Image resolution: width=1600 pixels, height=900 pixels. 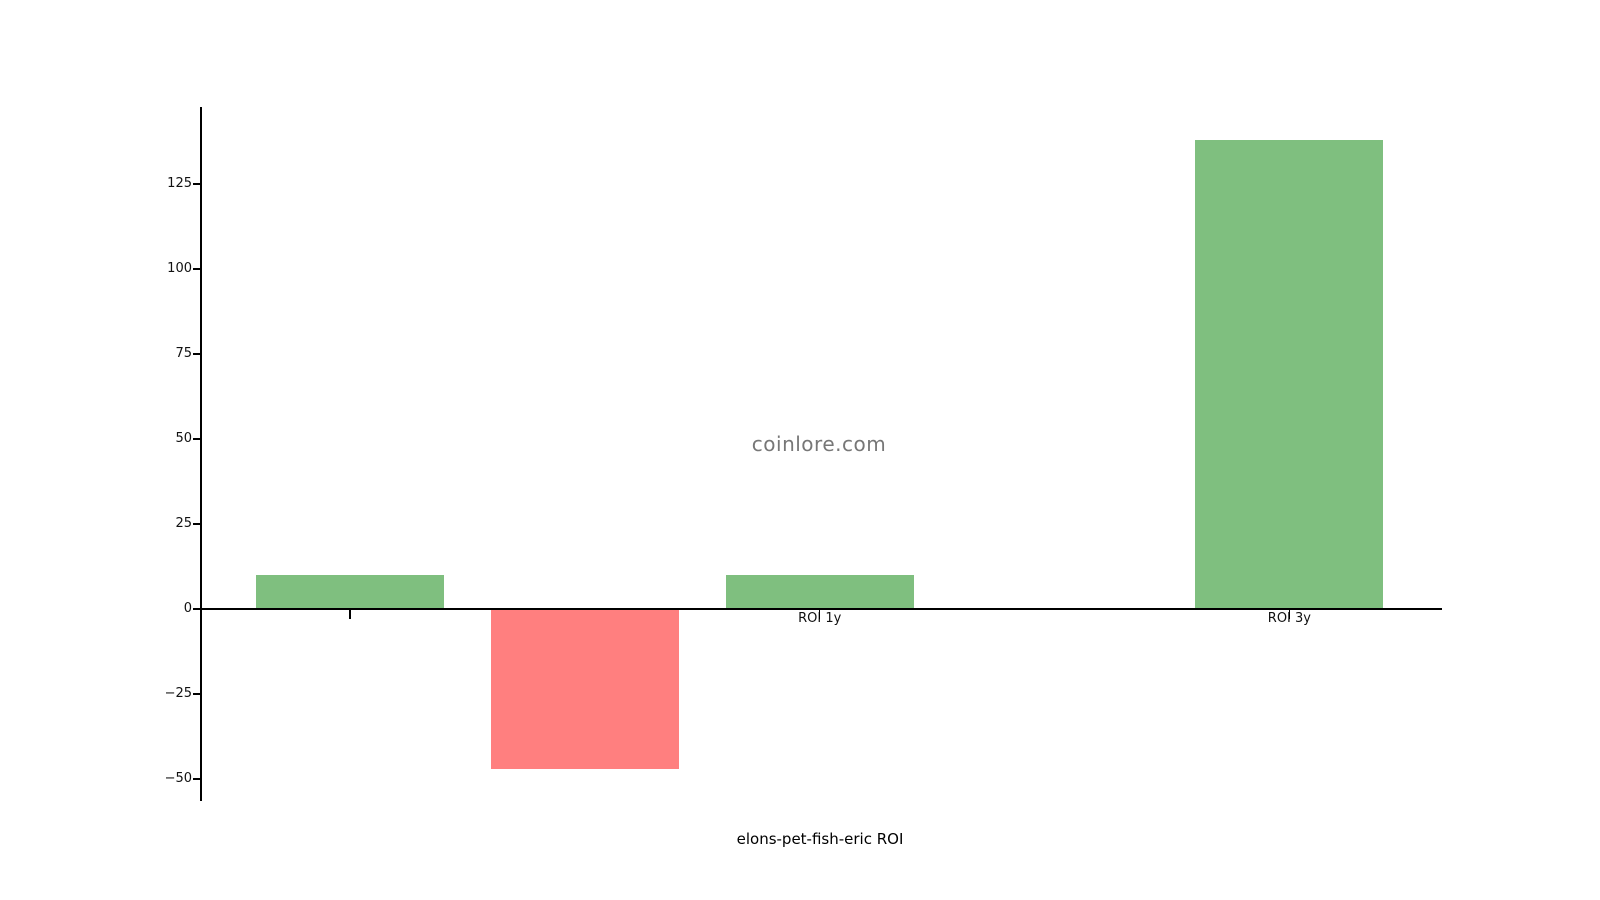 I want to click on bar-slot1, so click(x=584, y=689).